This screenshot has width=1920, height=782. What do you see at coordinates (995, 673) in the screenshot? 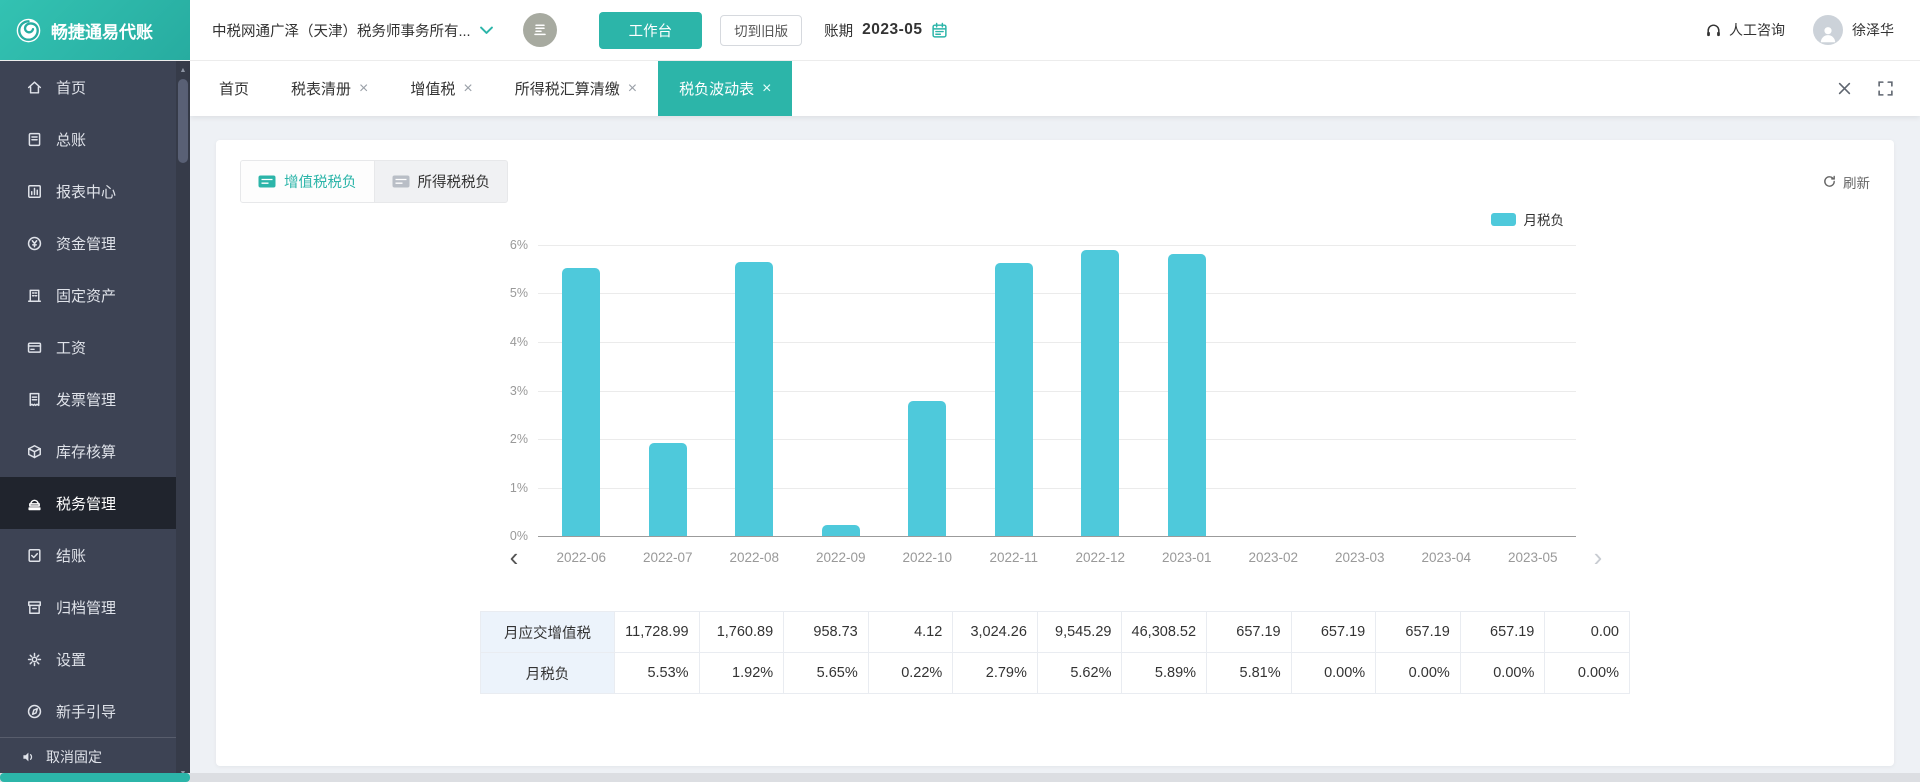
I see `table-cell: 2.79%` at bounding box center [995, 673].